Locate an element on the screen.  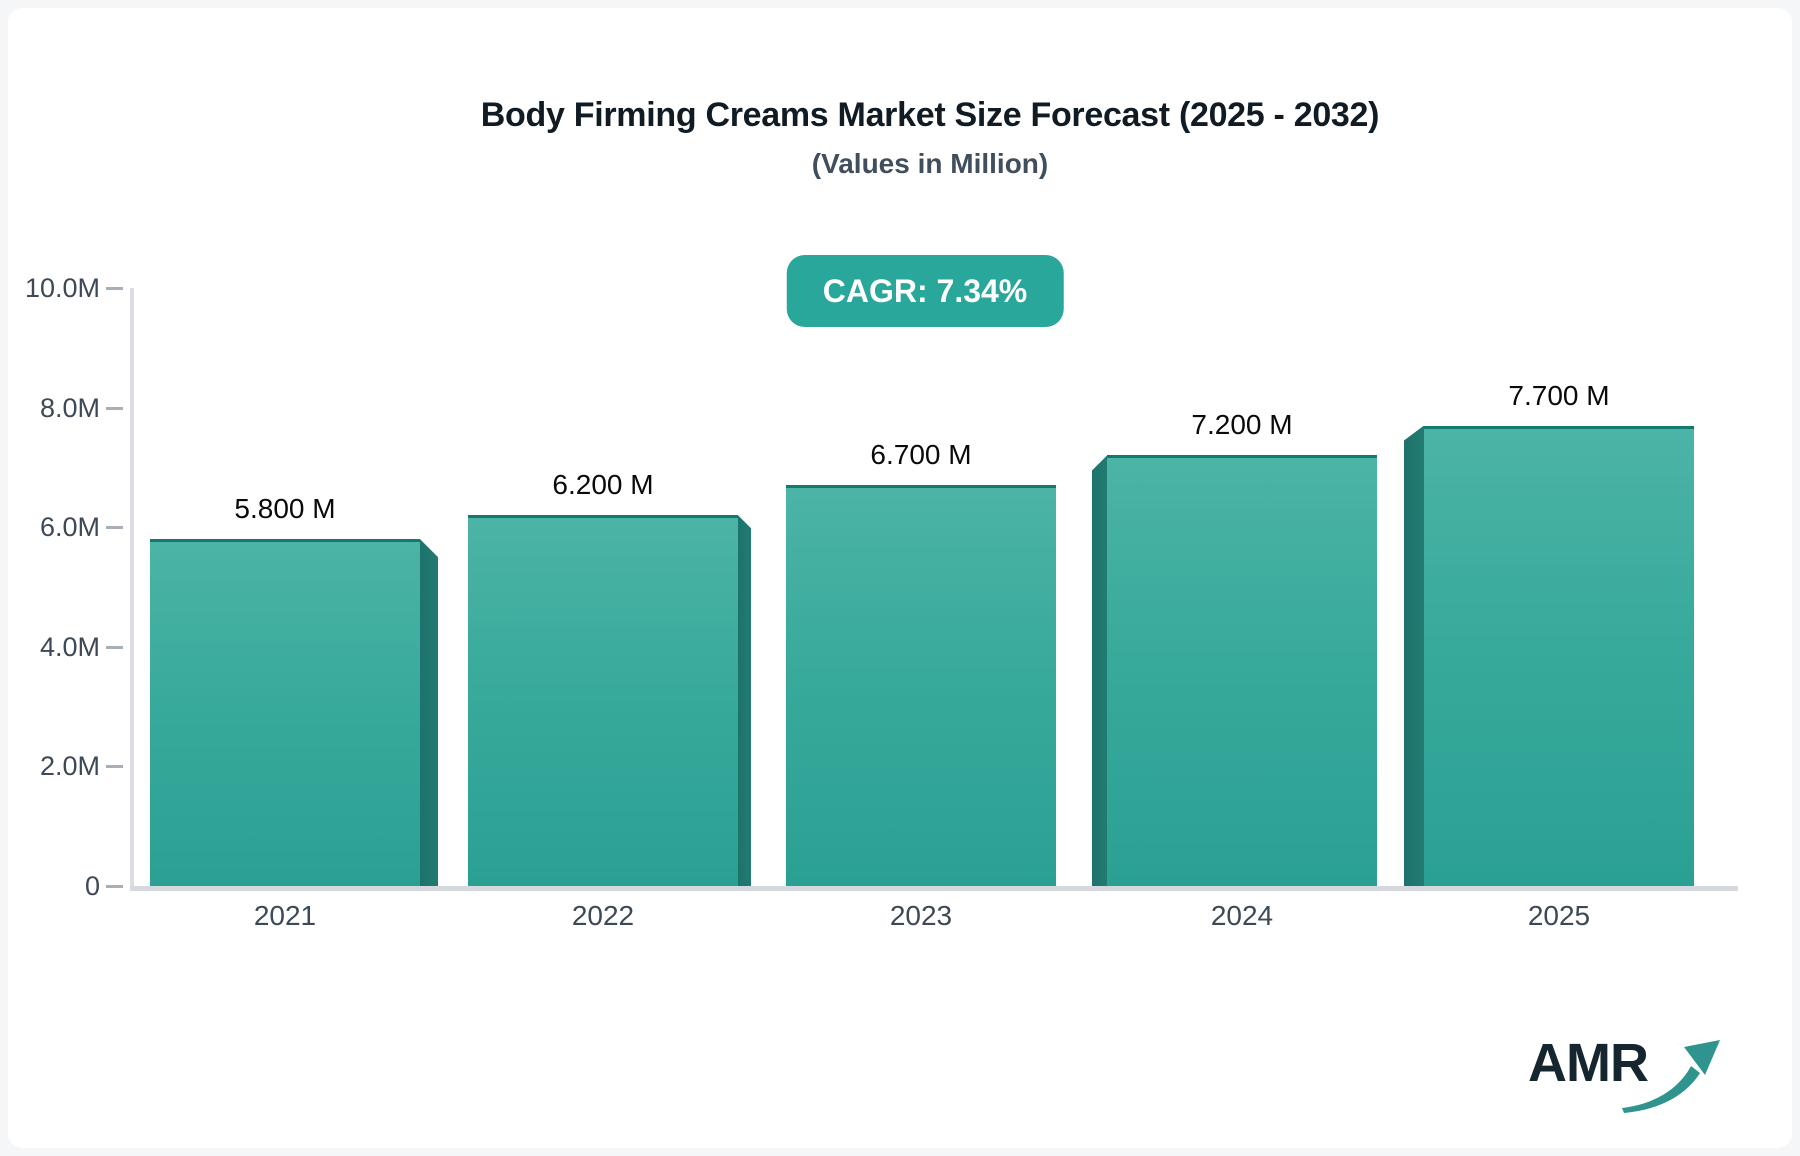
y-tick-label: 10.0M is located at coordinates (62, 288).